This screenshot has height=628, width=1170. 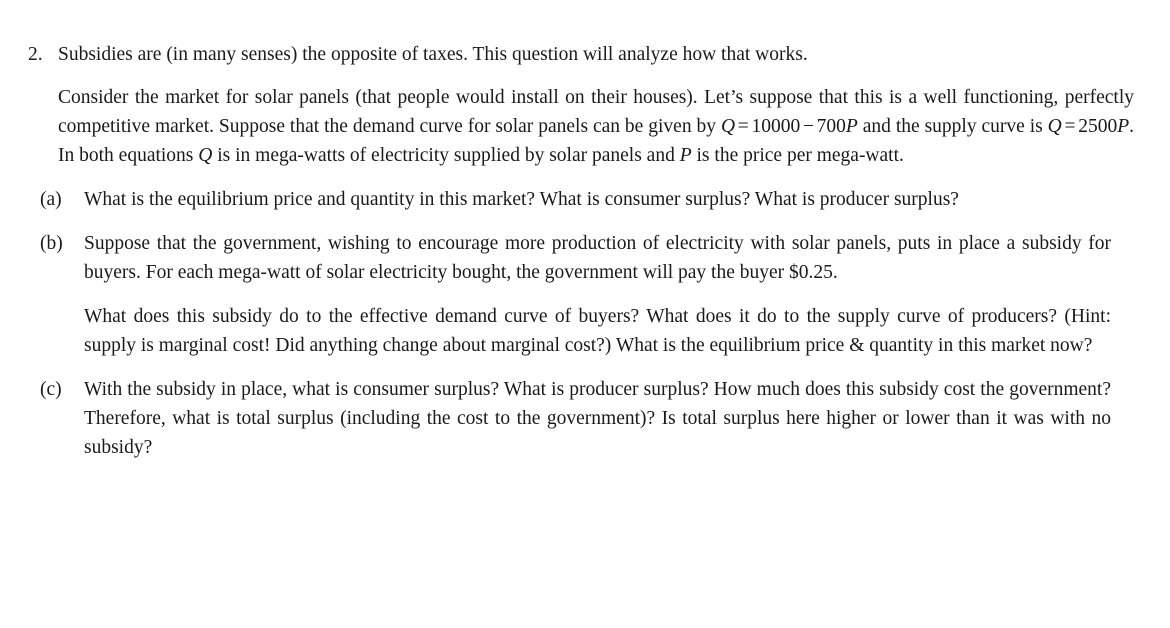 I want to click on quantity-symbol: Q, so click(x=205, y=155).